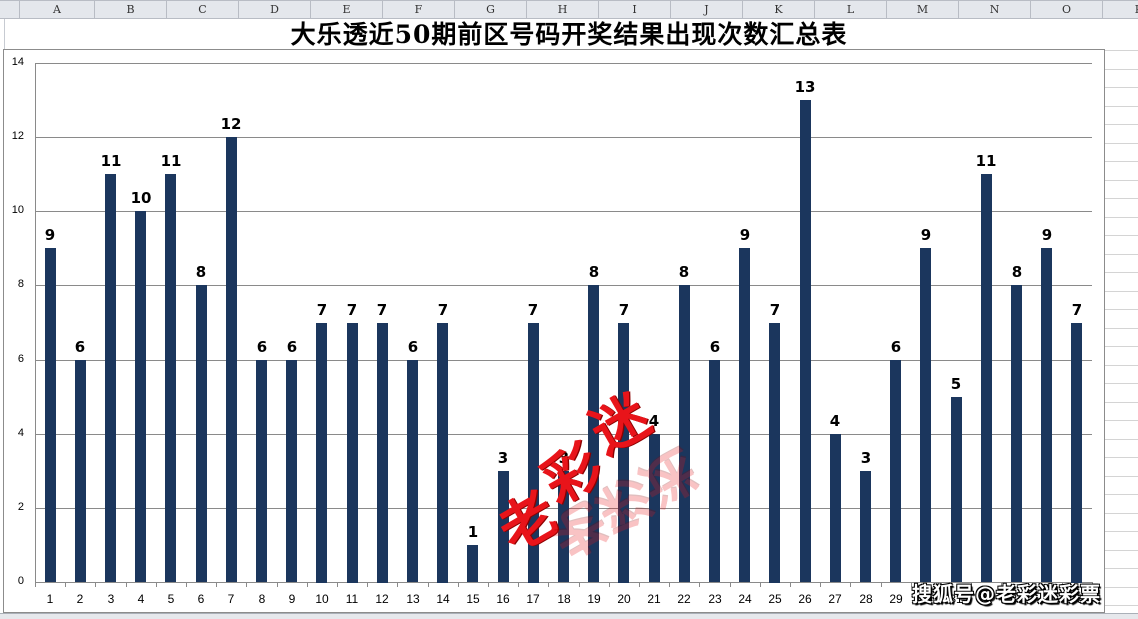 The height and width of the screenshot is (619, 1138). I want to click on y-tick-label: 2, so click(20, 507).